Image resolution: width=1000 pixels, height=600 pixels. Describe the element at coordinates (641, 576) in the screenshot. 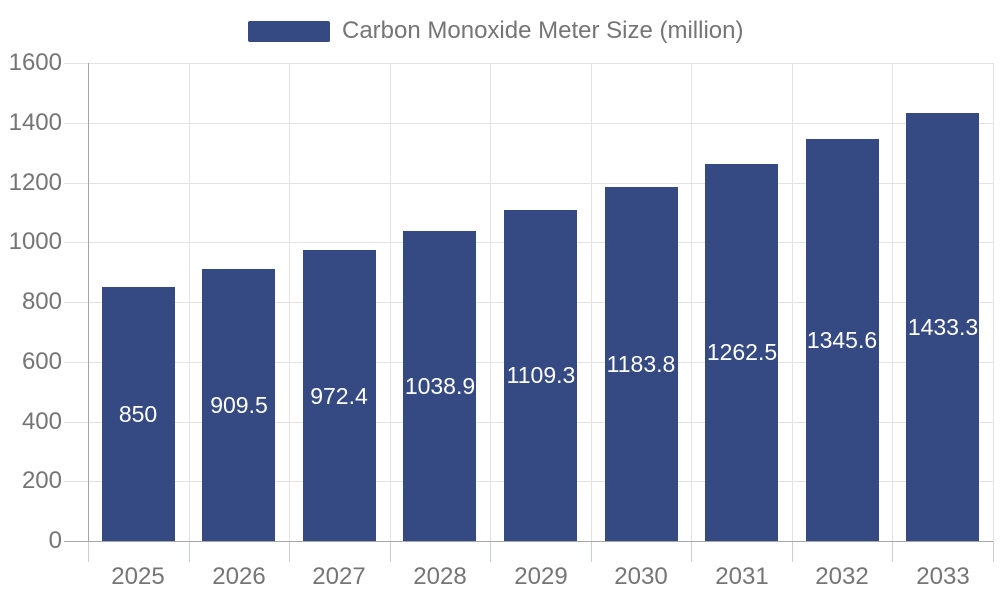

I see `x-tick-label: 2030` at that location.